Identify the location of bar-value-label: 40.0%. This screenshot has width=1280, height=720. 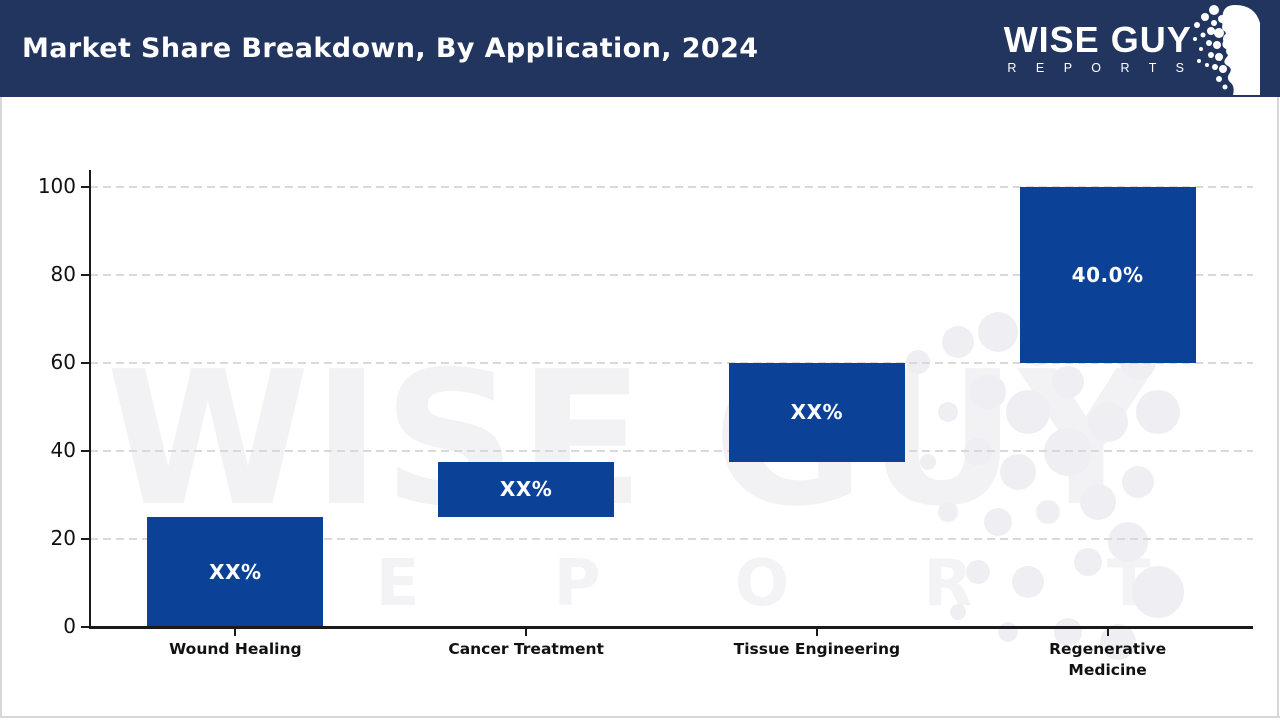
(1107, 274).